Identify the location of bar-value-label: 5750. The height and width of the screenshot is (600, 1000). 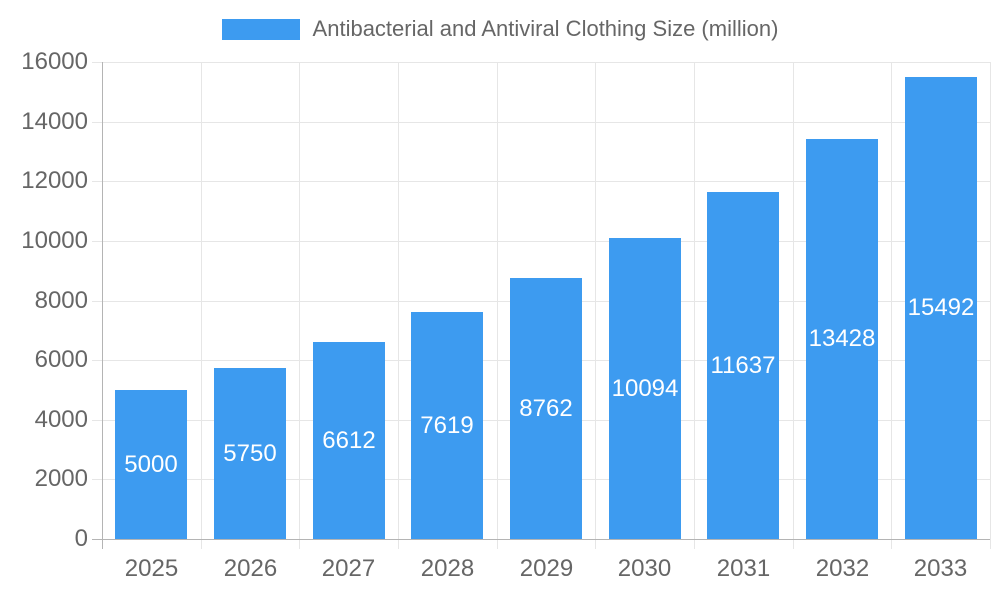
(250, 453).